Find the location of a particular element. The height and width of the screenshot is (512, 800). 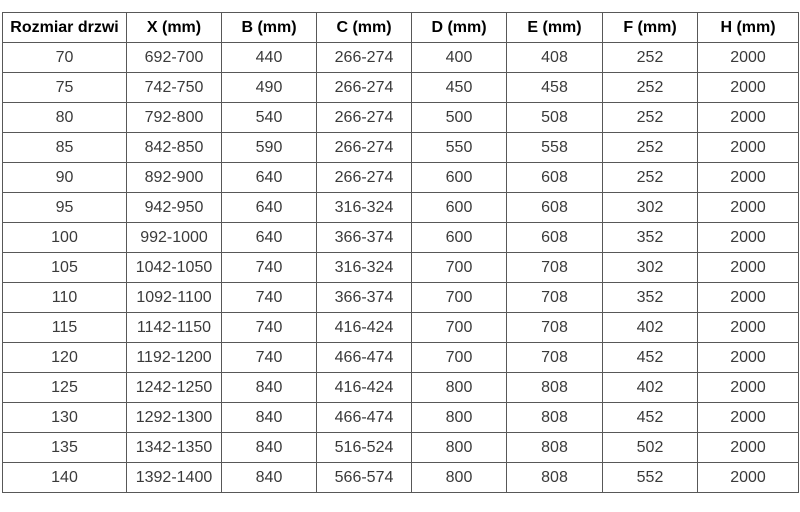

table-cell: 302 is located at coordinates (650, 207).